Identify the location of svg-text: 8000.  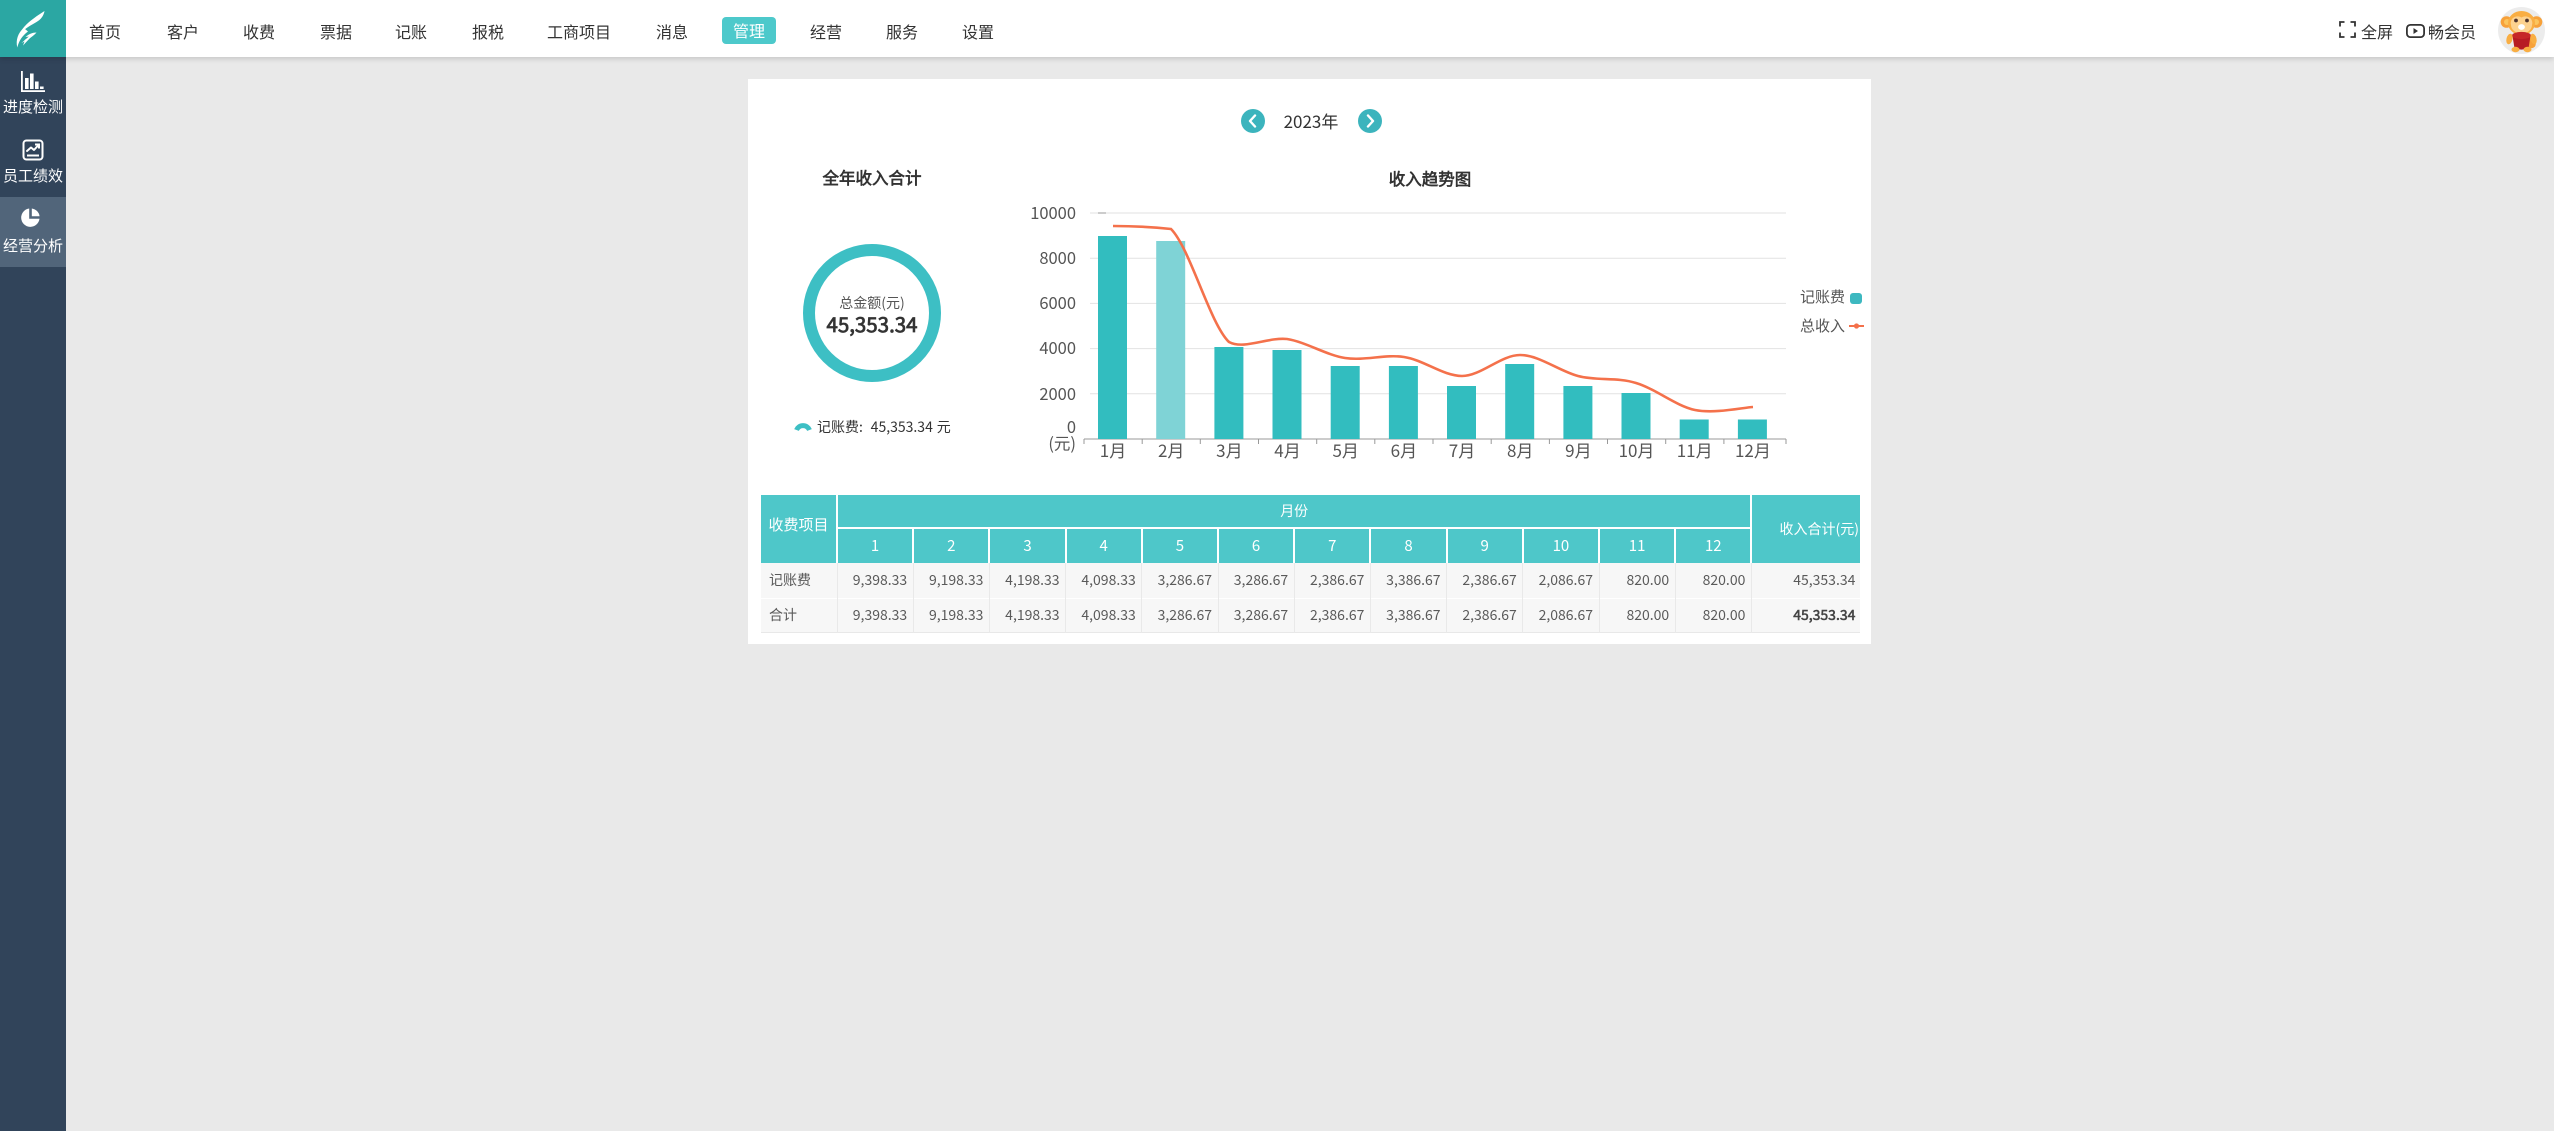
(1057, 257).